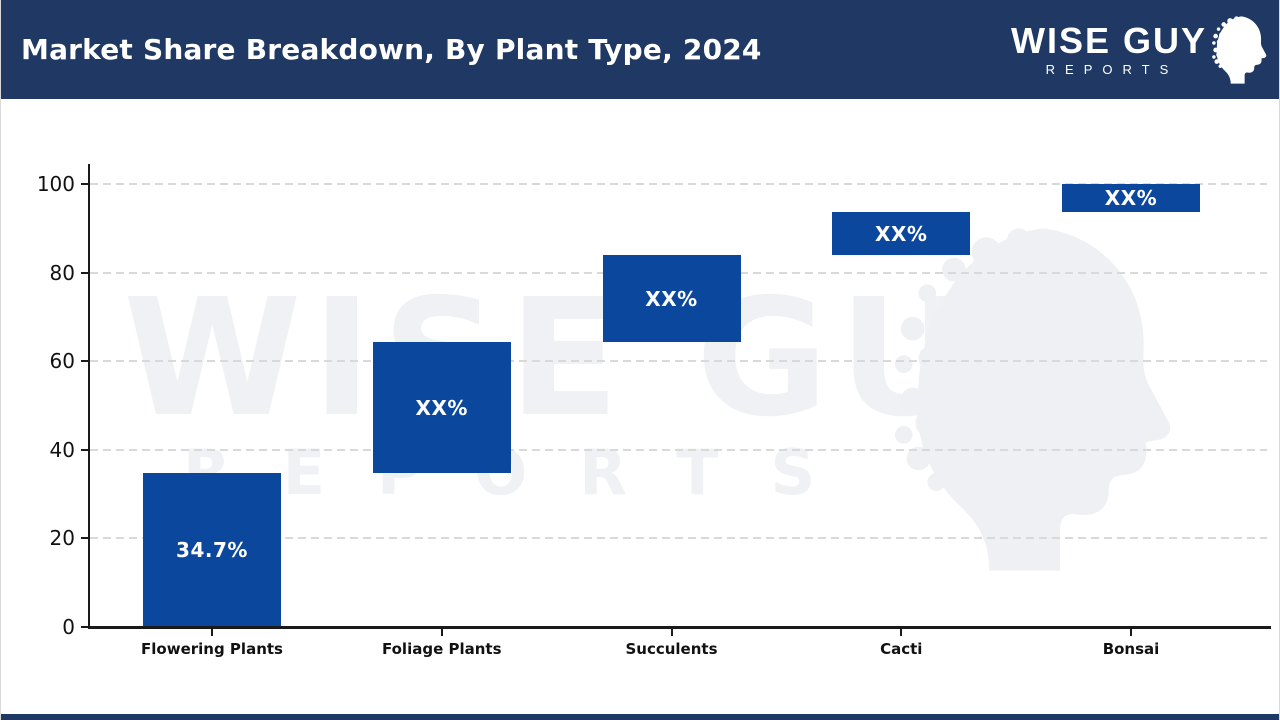 This screenshot has height=720, width=1280. I want to click on watermark-reports-text: REPORTS, so click(525, 472).